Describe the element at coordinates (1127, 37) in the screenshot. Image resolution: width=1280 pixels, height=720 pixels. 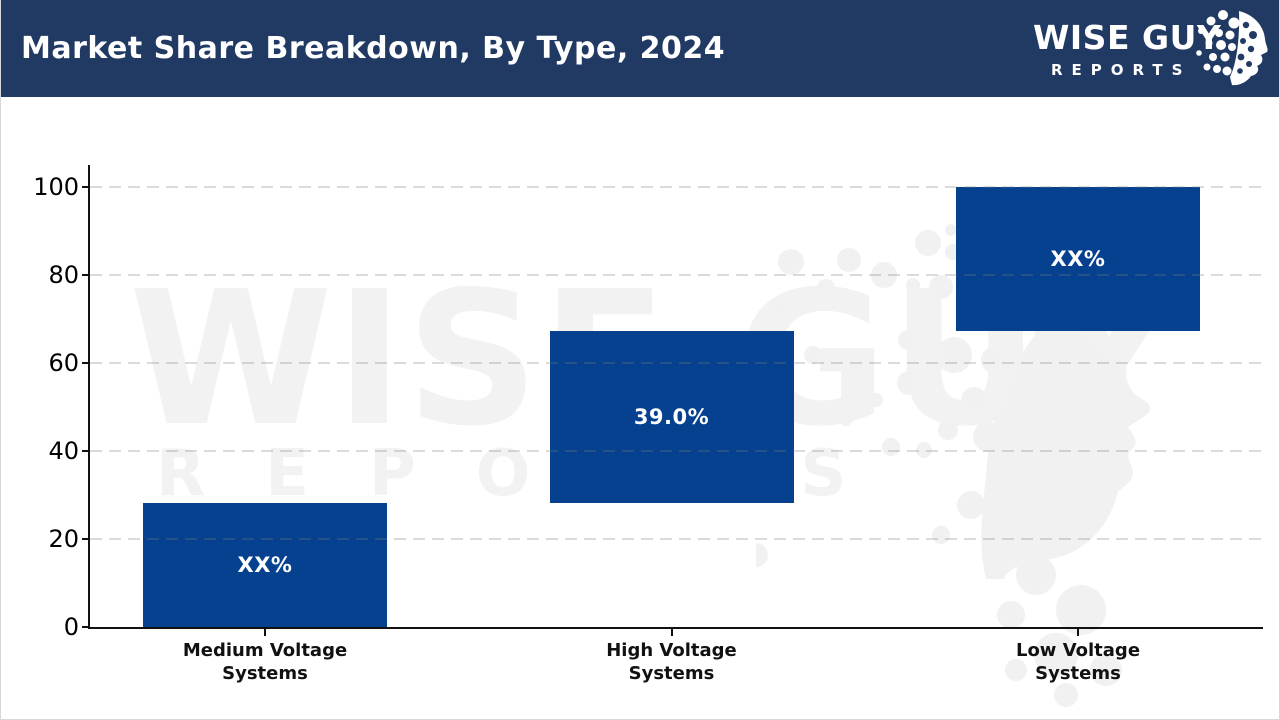
I see `logo-text-line1: WISE GUY` at that location.